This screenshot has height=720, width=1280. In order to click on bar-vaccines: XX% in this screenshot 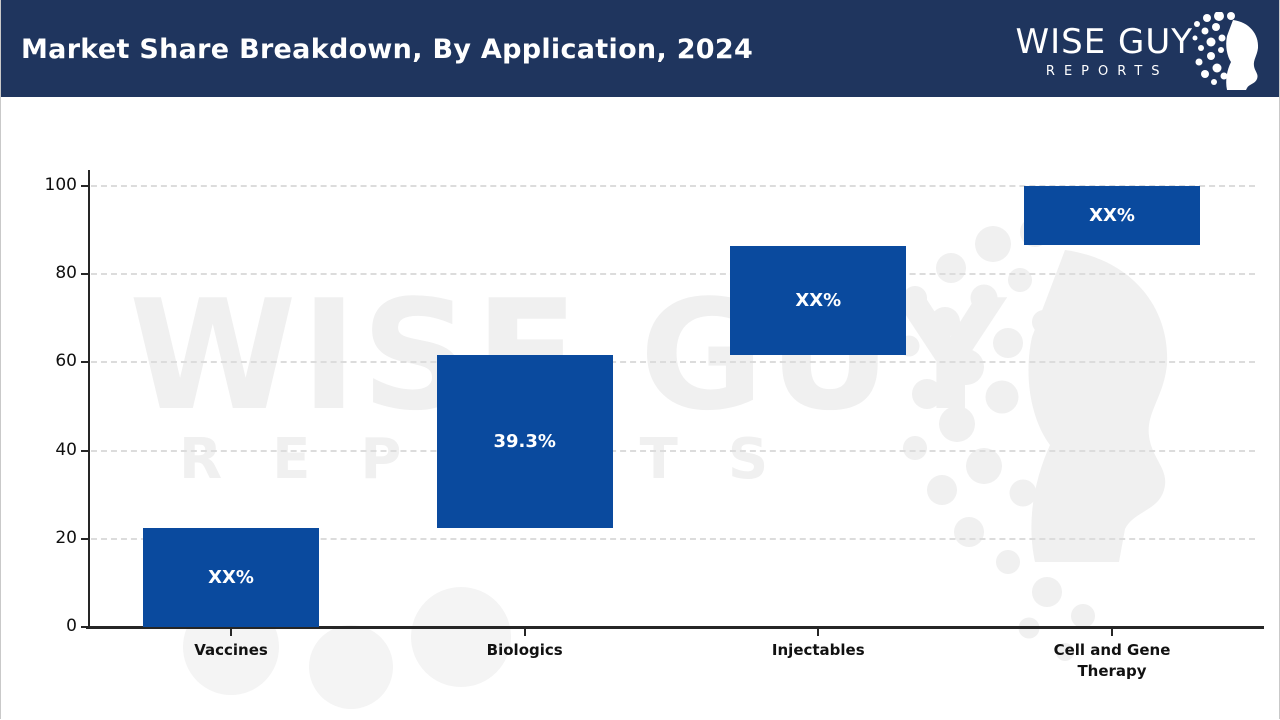, I will do `click(231, 577)`.